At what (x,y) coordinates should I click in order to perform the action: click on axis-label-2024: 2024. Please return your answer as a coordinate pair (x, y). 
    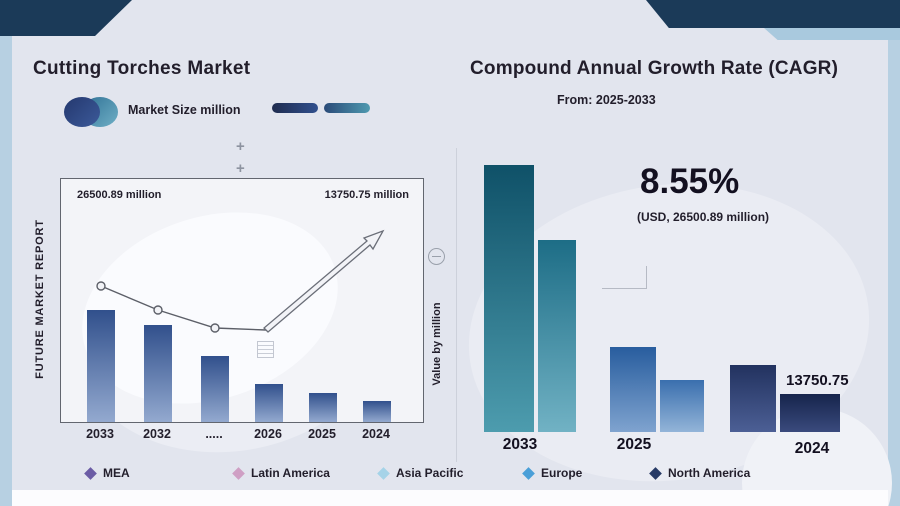
    Looking at the image, I should click on (376, 434).